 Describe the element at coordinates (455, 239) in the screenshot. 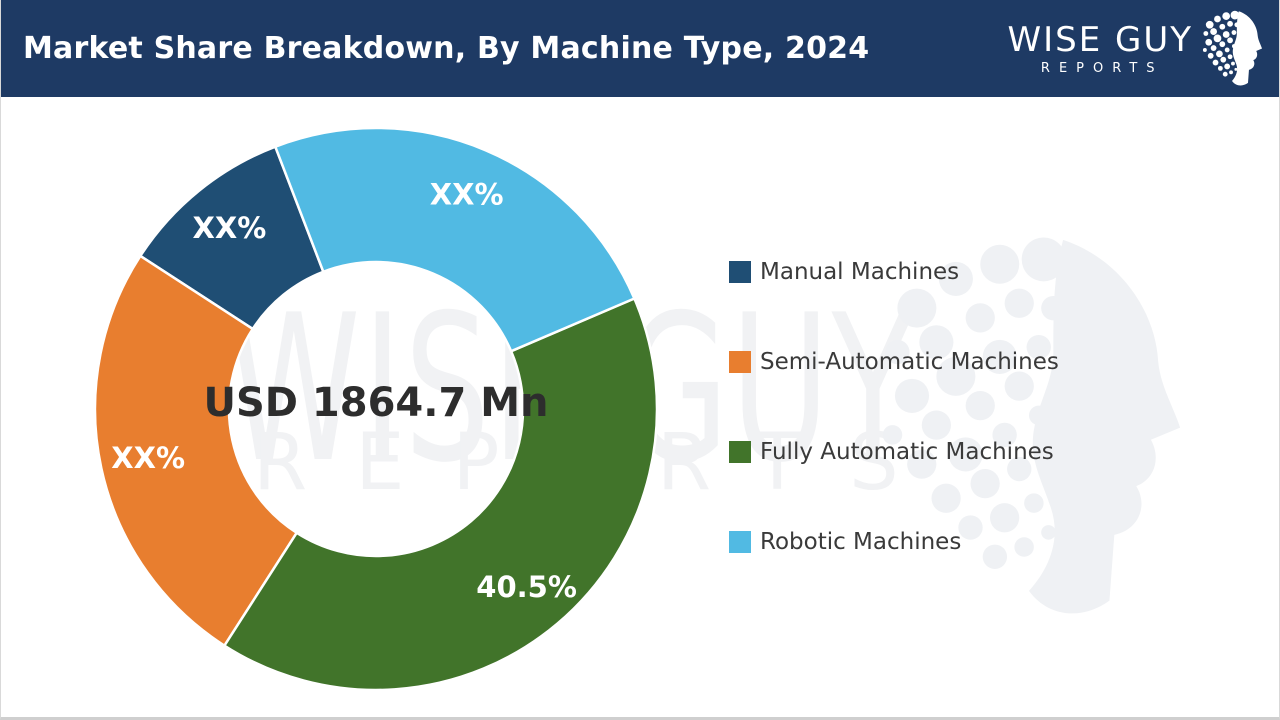

I see `donut-segment-robotic-machines` at that location.